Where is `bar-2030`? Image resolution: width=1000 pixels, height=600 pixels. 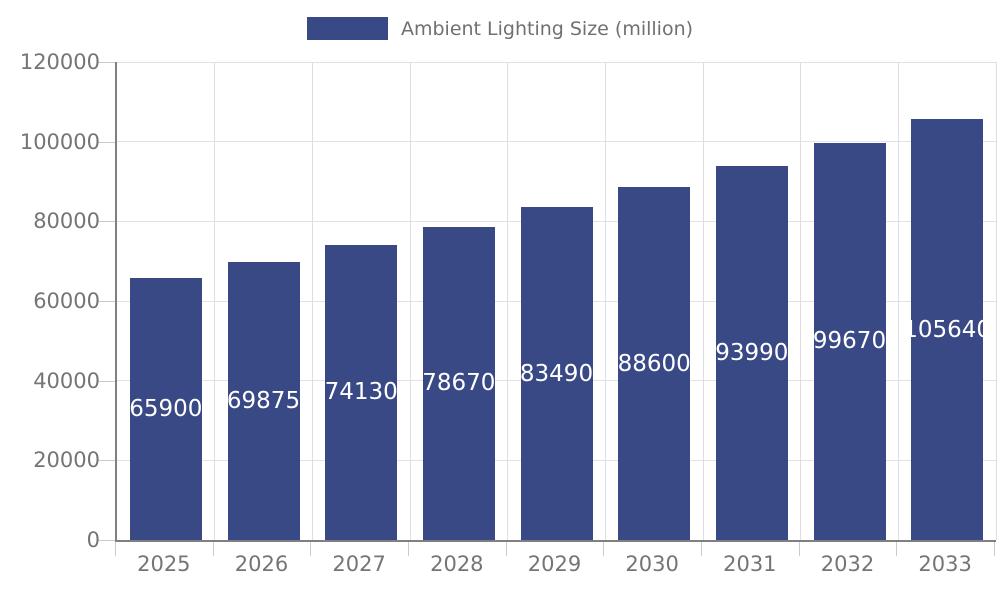 bar-2030 is located at coordinates (654, 363).